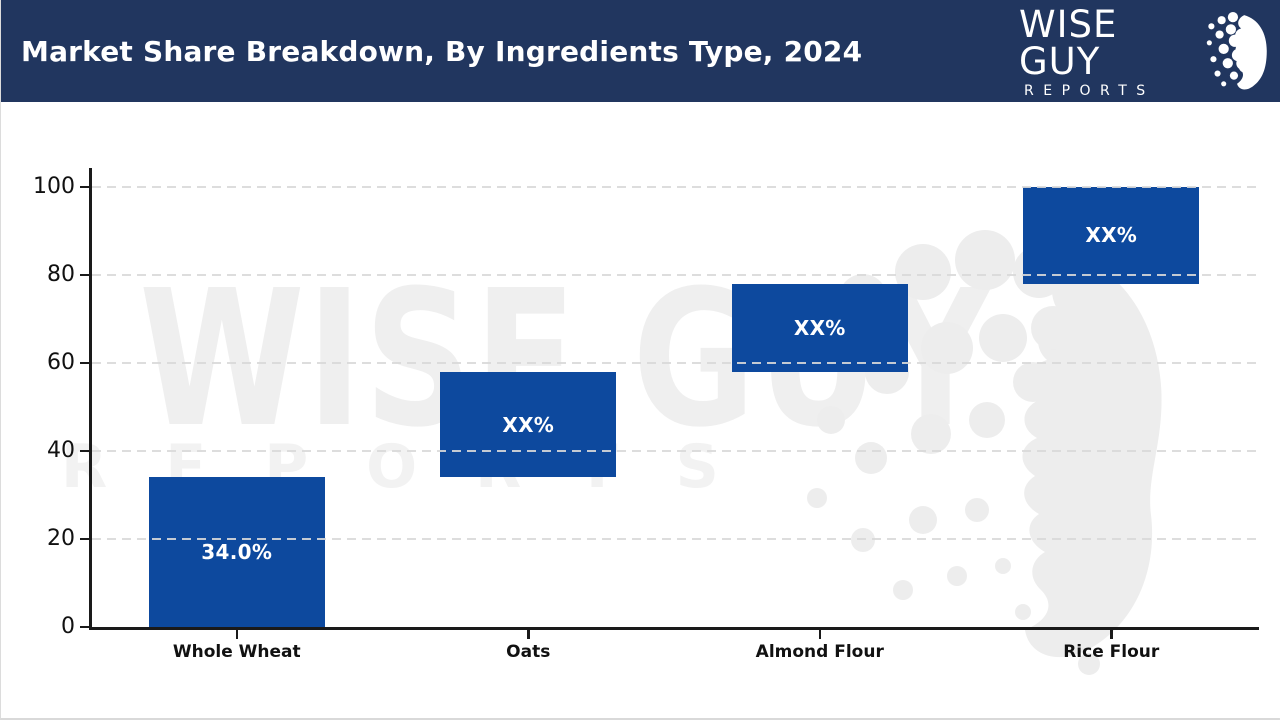 This screenshot has width=1280, height=720. Describe the element at coordinates (61, 362) in the screenshot. I see `y-tick-label: 60` at that location.